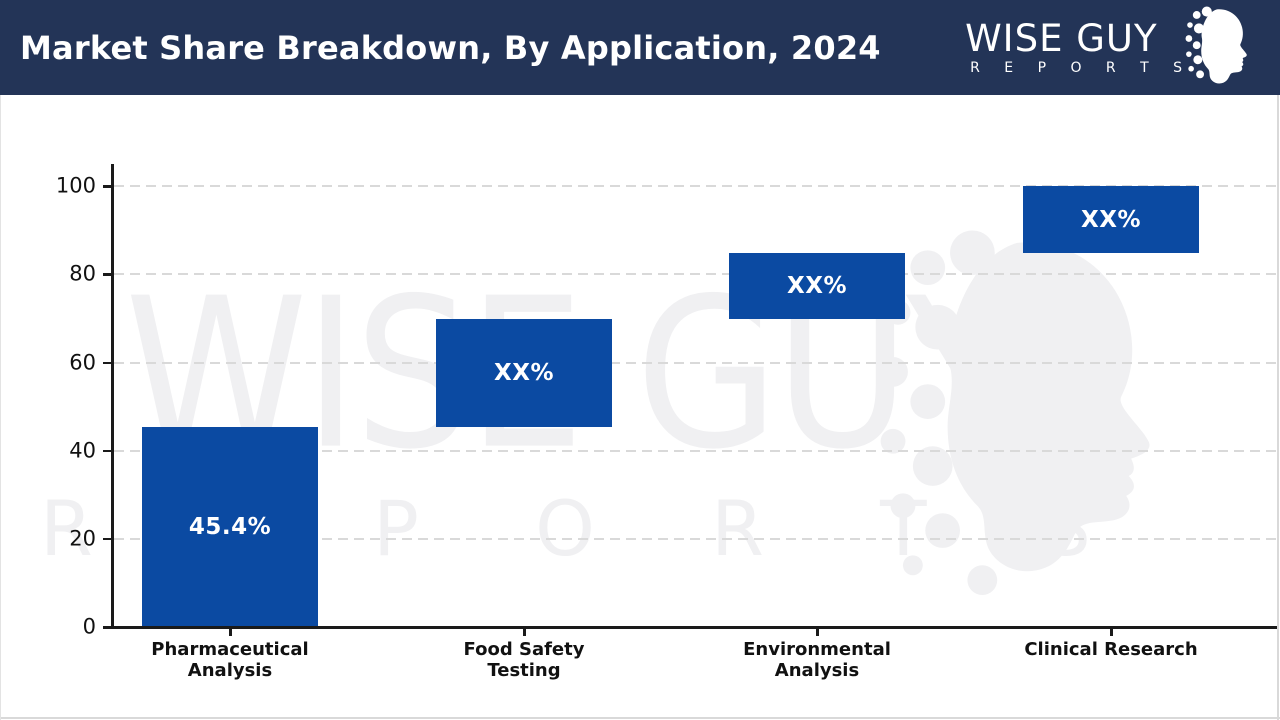 Image resolution: width=1280 pixels, height=720 pixels. What do you see at coordinates (696, 538) in the screenshot?
I see `gridline-y20` at bounding box center [696, 538].